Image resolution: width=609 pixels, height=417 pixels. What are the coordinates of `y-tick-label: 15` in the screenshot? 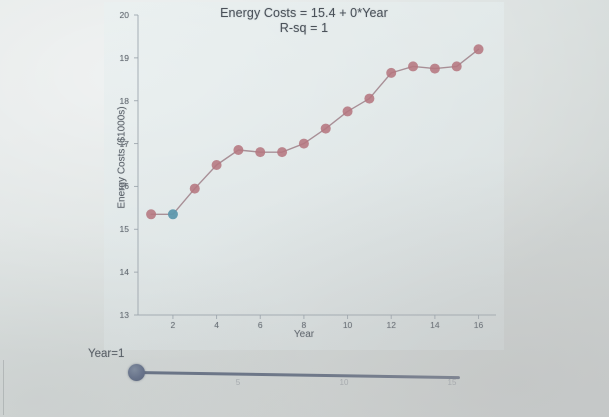 It's located at (124, 229).